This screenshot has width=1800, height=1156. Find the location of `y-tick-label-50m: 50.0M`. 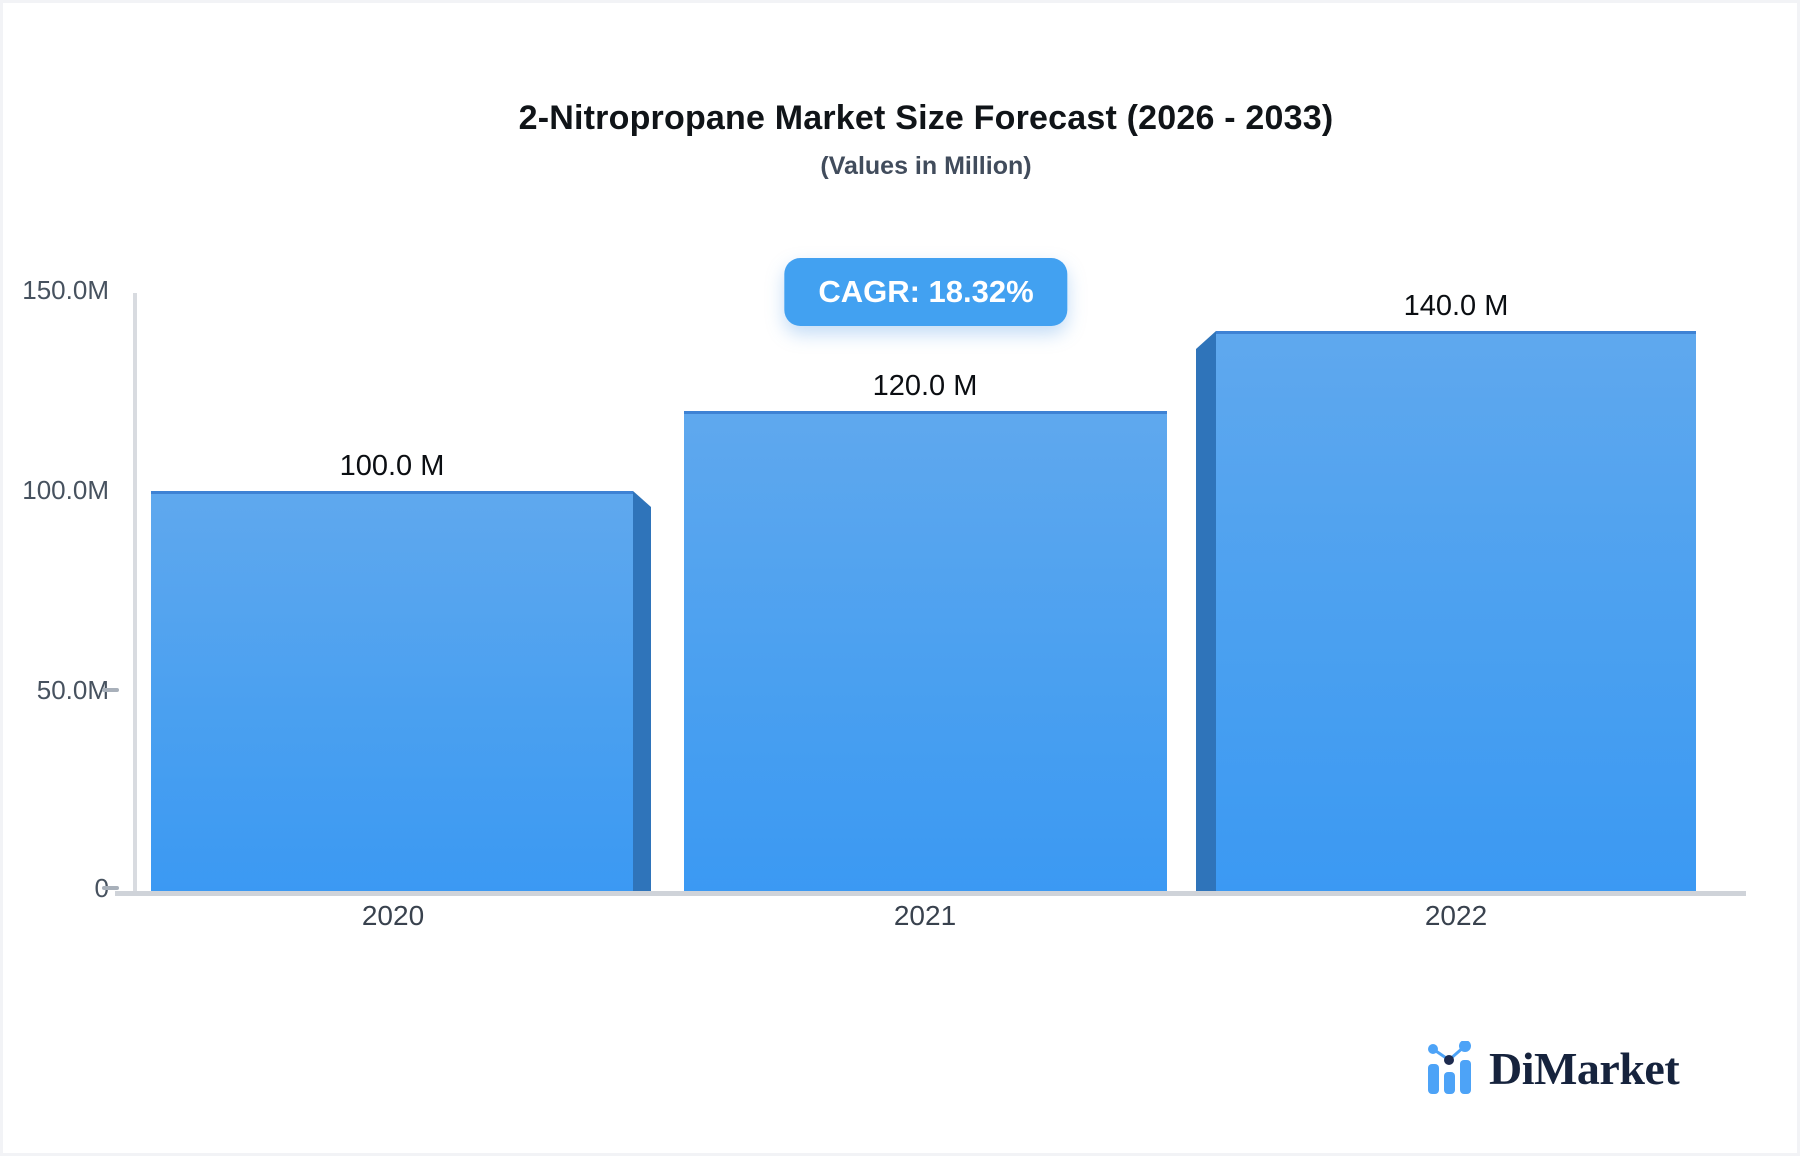

y-tick-label-50m: 50.0M is located at coordinates (72, 690).